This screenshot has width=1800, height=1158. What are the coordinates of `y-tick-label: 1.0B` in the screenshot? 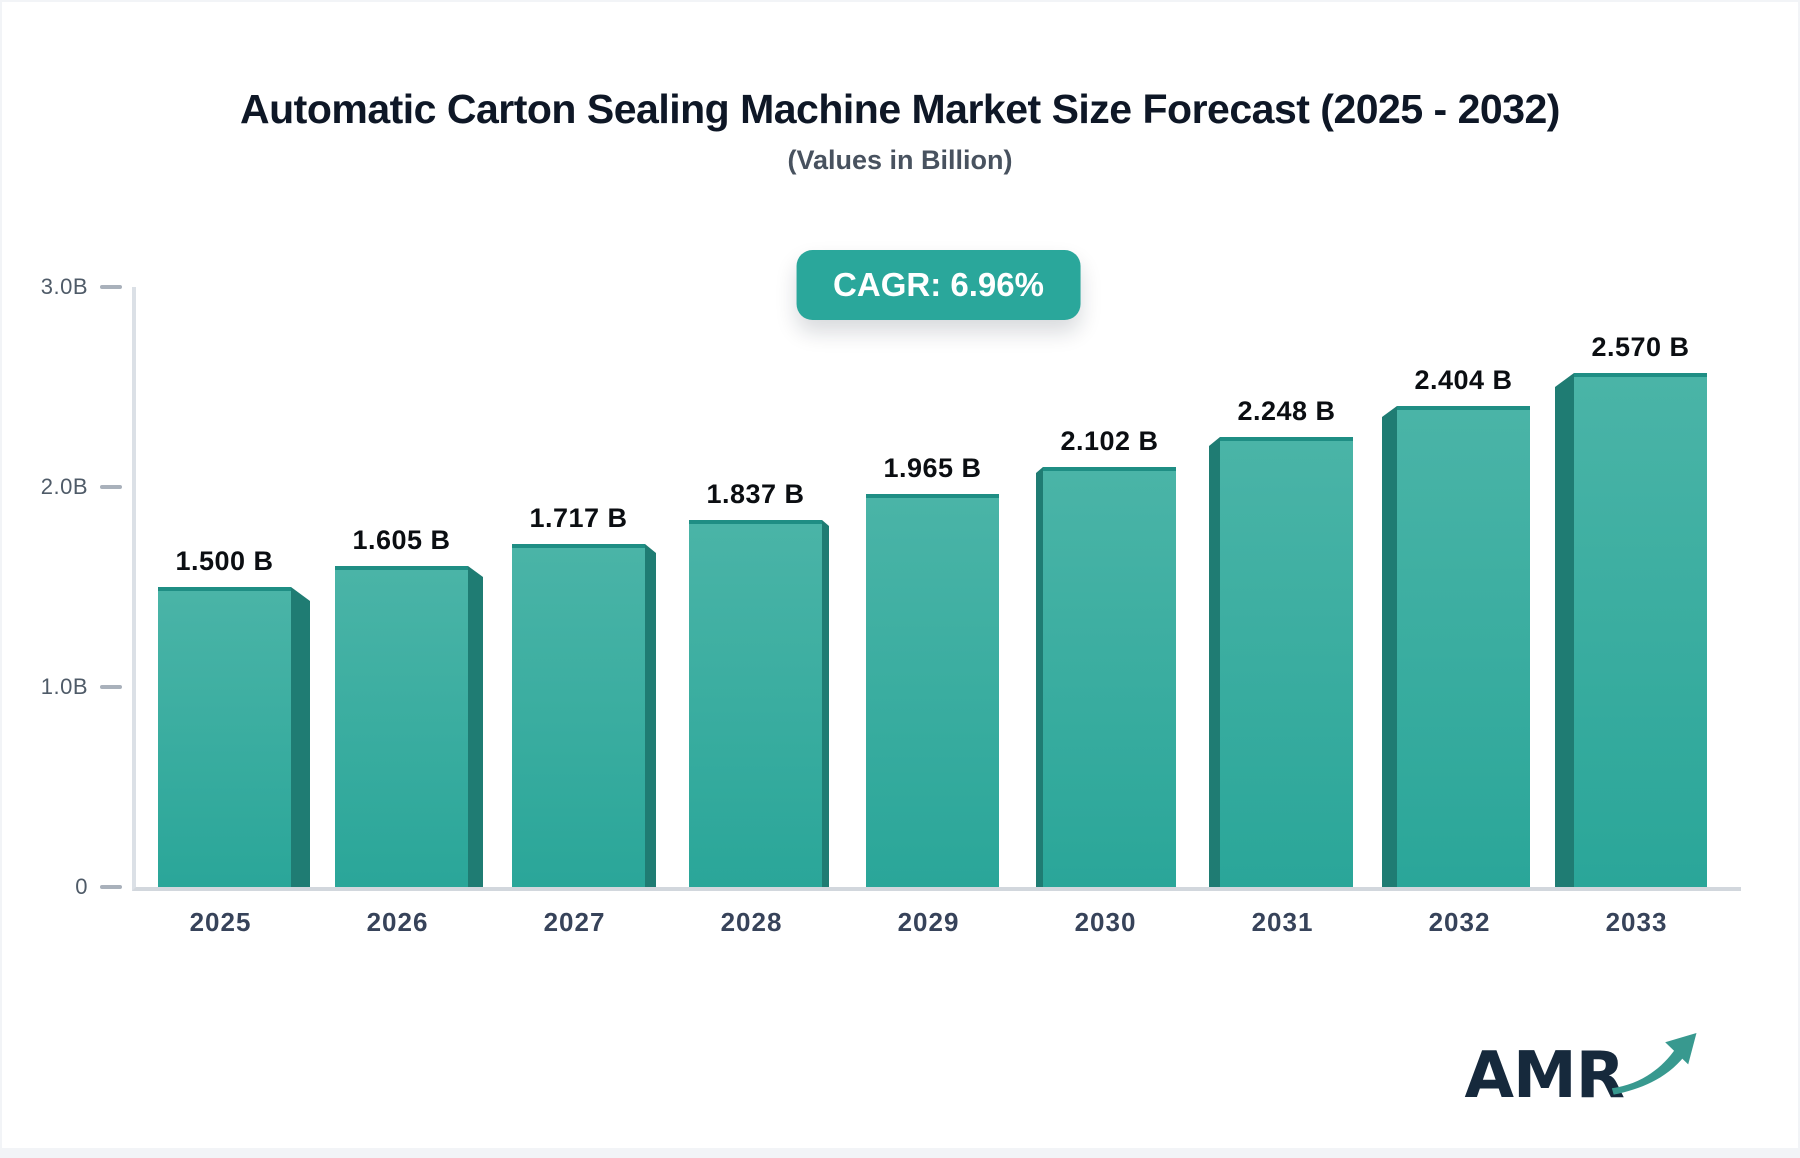 It's located at (64, 686).